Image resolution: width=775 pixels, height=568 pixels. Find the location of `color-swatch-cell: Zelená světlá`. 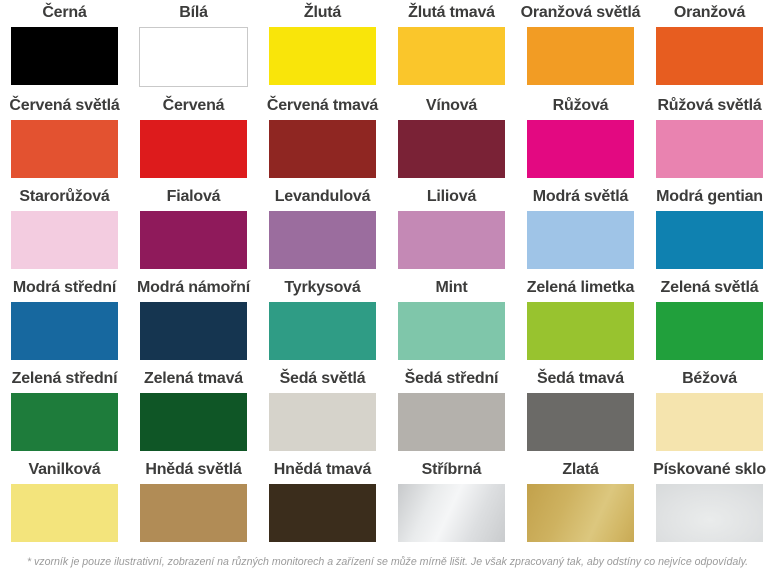

color-swatch-cell: Zelená světlá is located at coordinates (709, 319).